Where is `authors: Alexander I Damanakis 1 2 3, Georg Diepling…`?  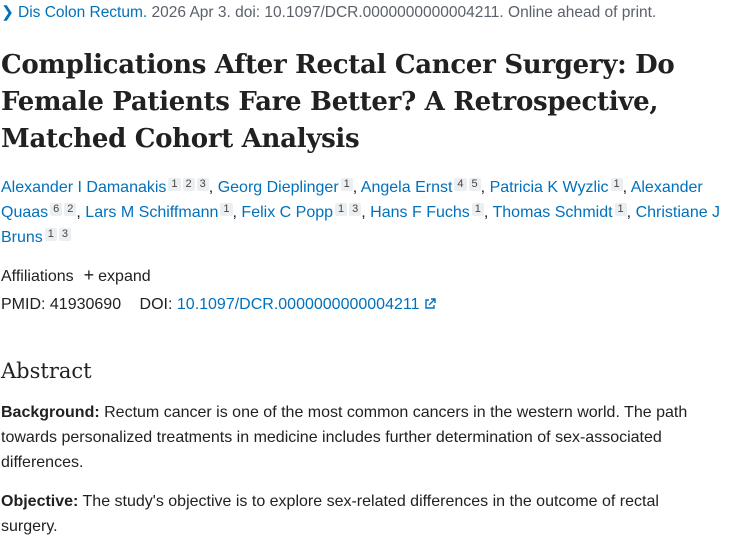 authors: Alexander I Damanakis 1 2 3, Georg Diepling… is located at coordinates (366, 212).